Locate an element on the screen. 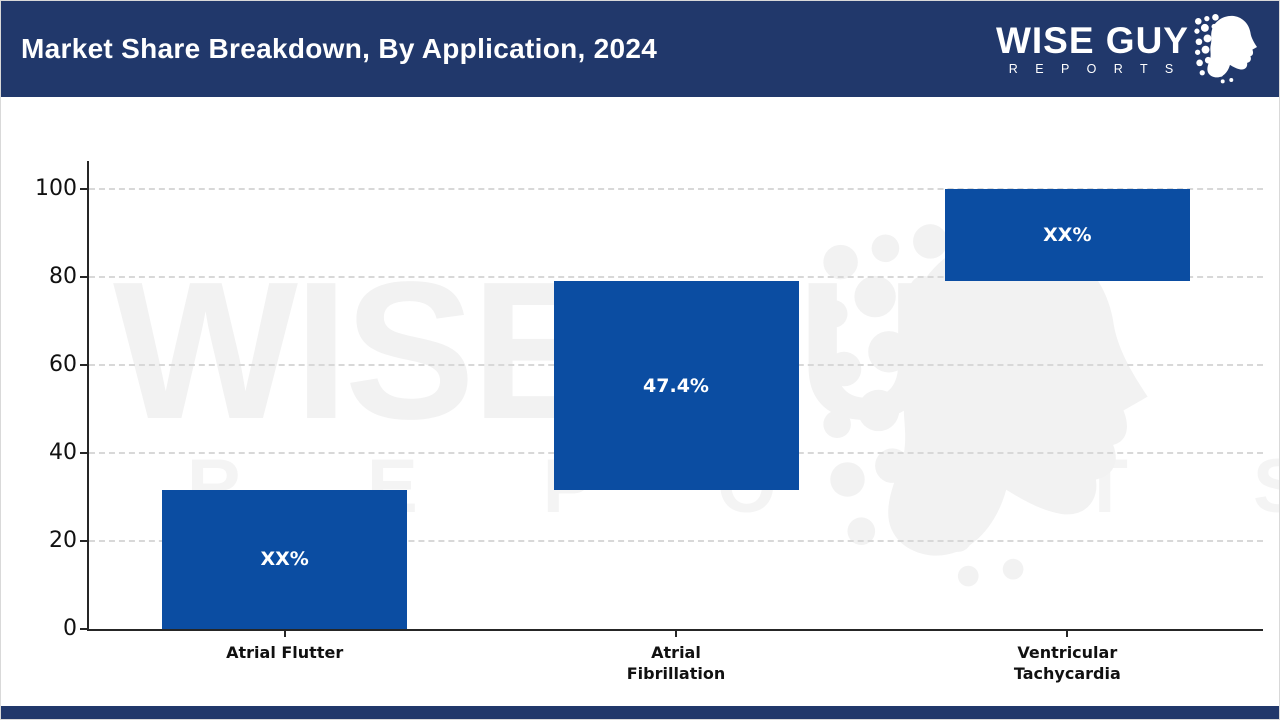  bar-atrial-fibrillation: 47.4% is located at coordinates (676, 385).